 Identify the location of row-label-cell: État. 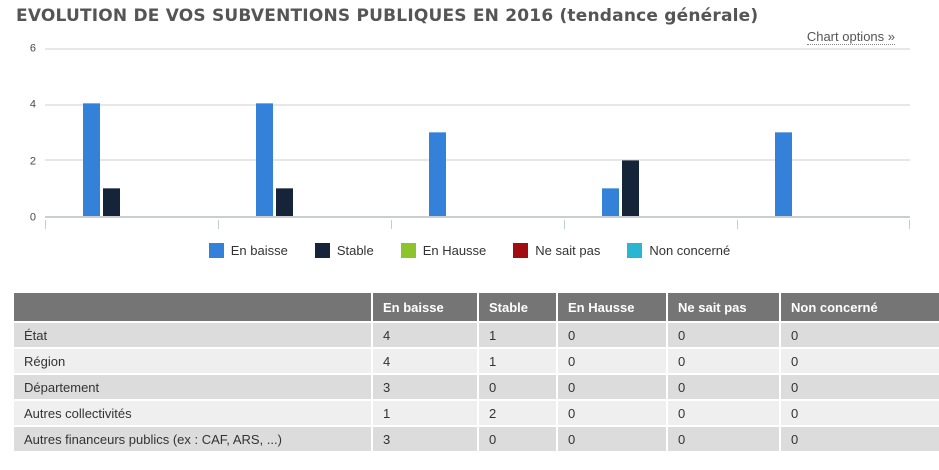
(193, 335).